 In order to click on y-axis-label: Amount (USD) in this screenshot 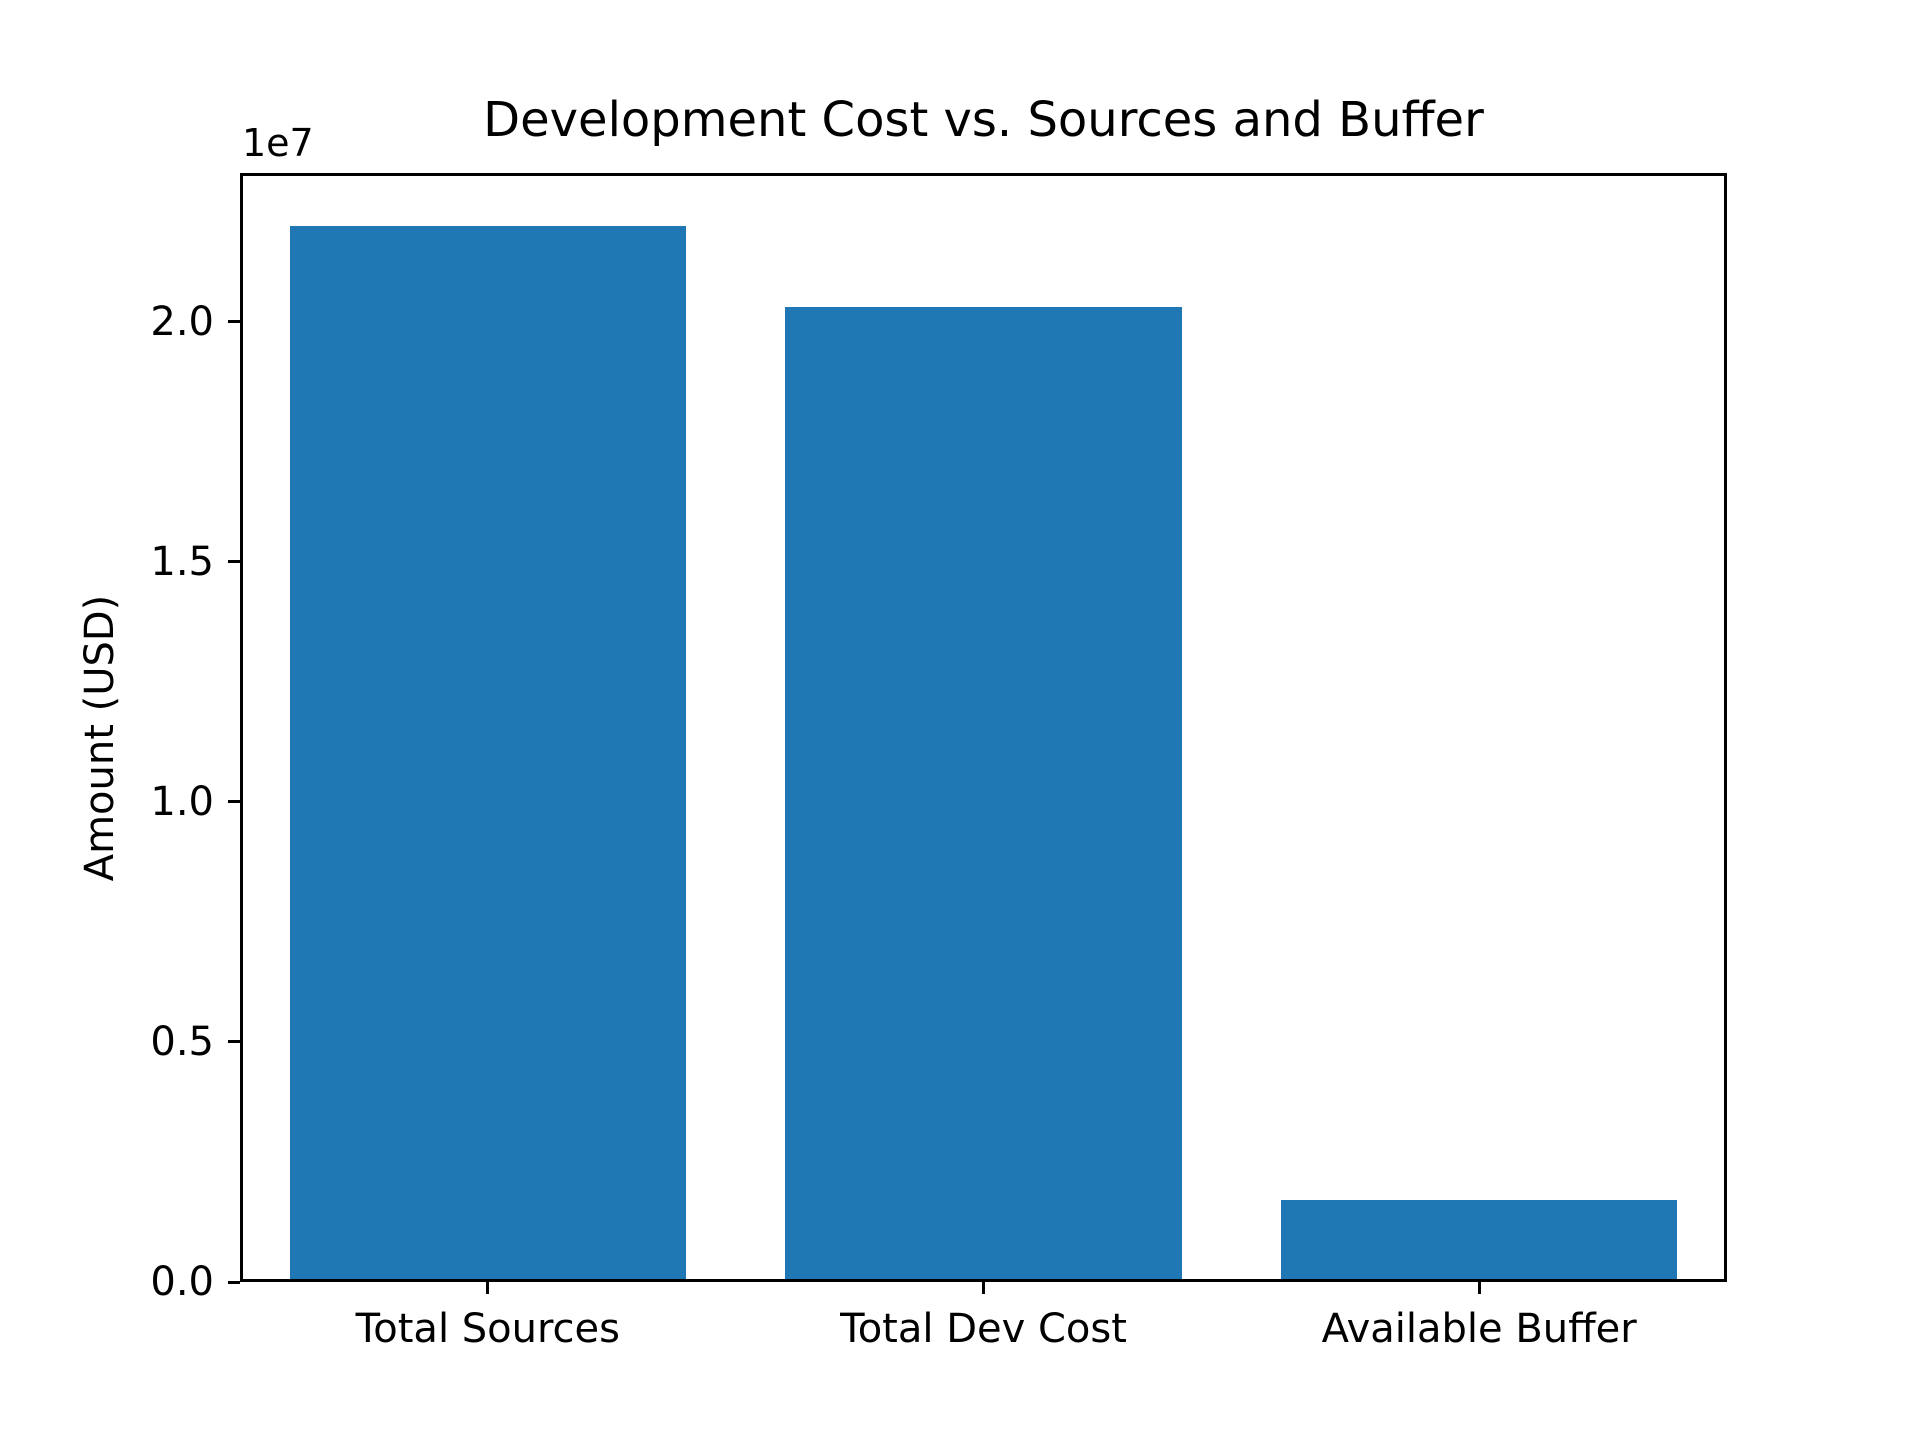, I will do `click(100, 738)`.